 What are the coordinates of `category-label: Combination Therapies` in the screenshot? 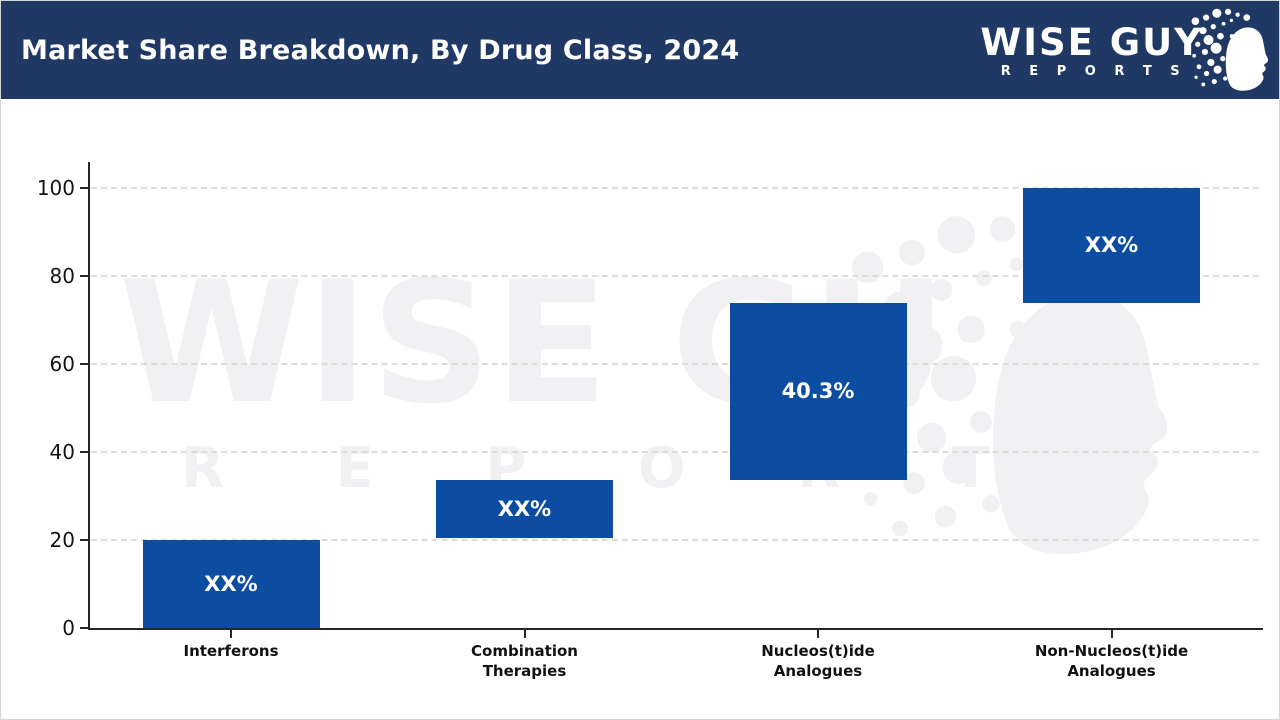 It's located at (524, 661).